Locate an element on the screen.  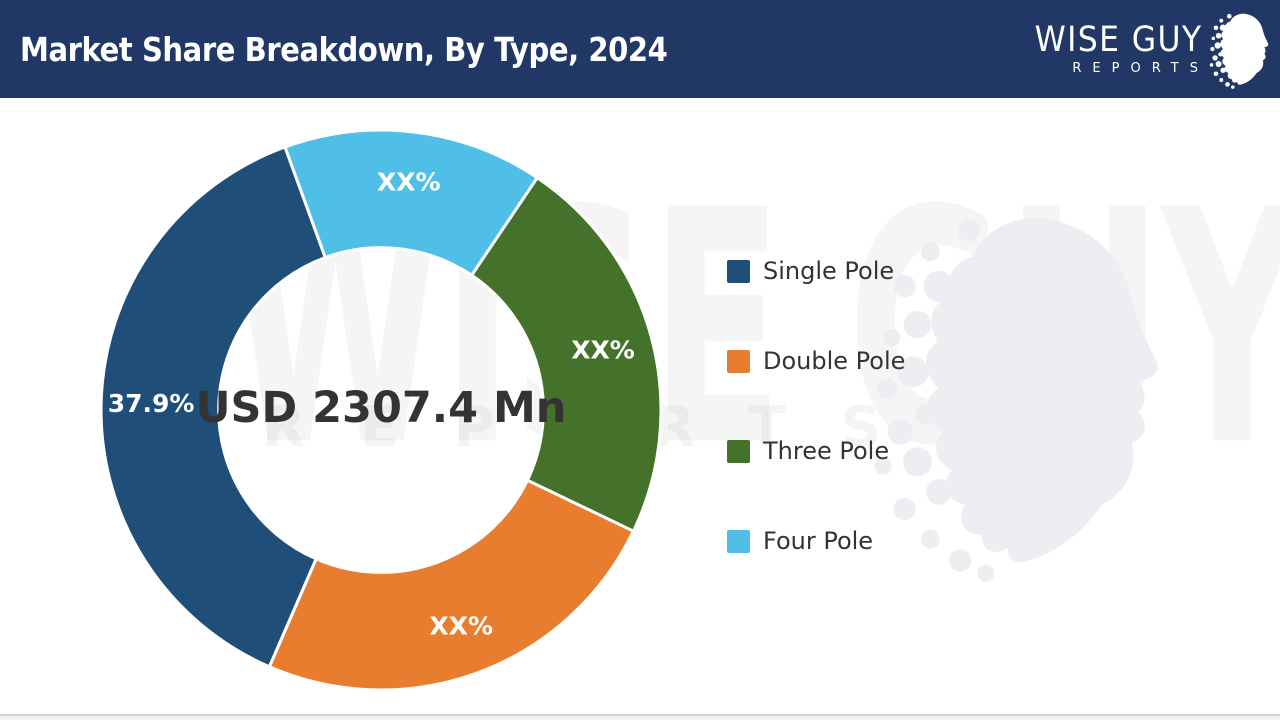
logo-wordmark: WISE GUY is located at coordinates (1119, 40).